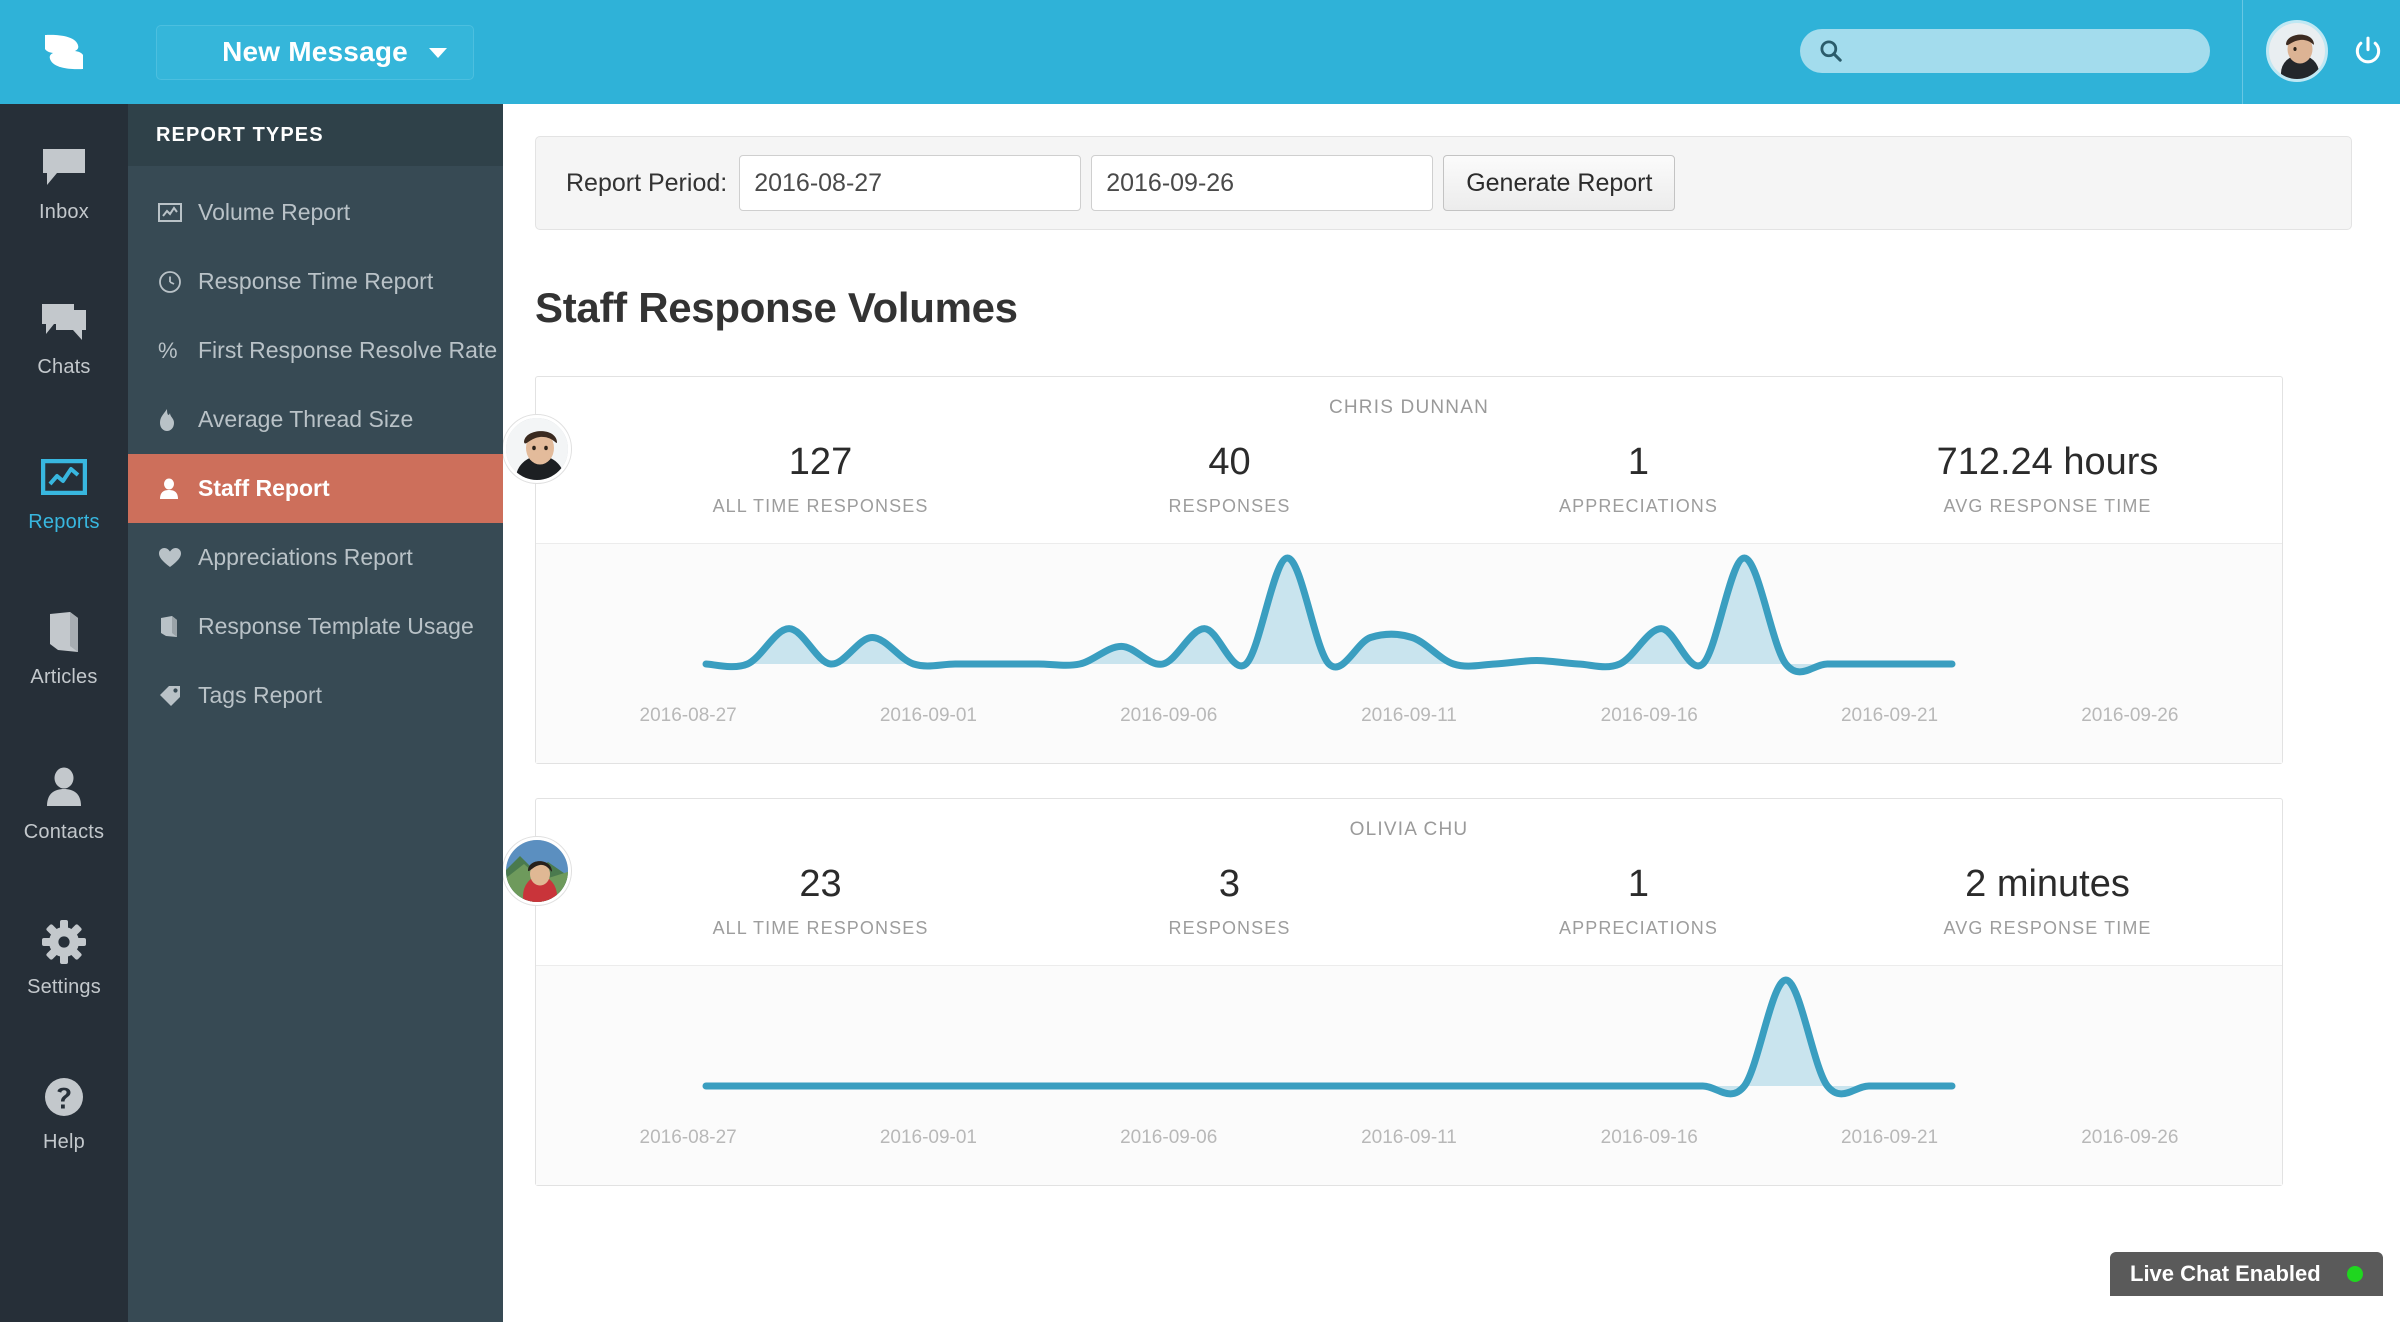  I want to click on nav-item-reports: Reports, so click(64, 491).